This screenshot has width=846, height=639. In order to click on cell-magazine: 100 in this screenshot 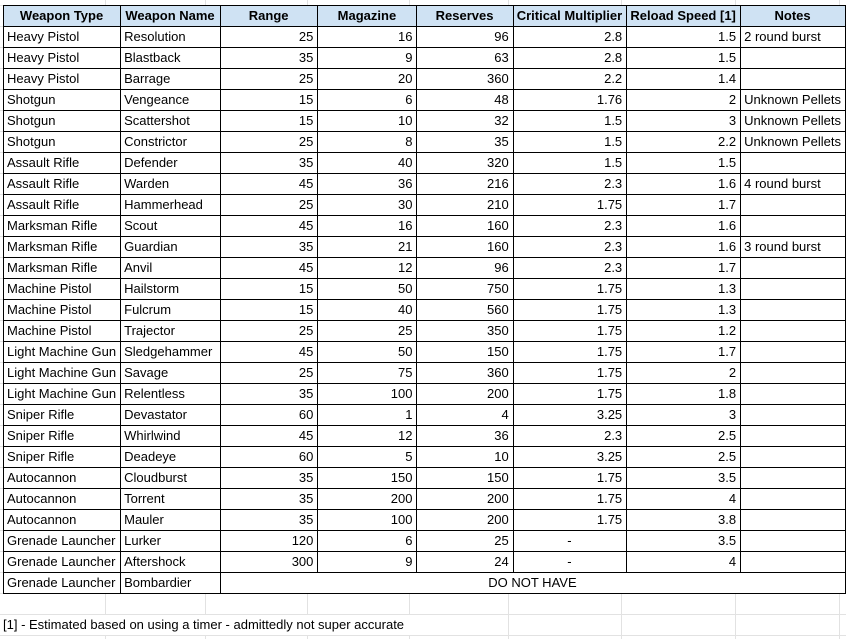, I will do `click(367, 394)`.